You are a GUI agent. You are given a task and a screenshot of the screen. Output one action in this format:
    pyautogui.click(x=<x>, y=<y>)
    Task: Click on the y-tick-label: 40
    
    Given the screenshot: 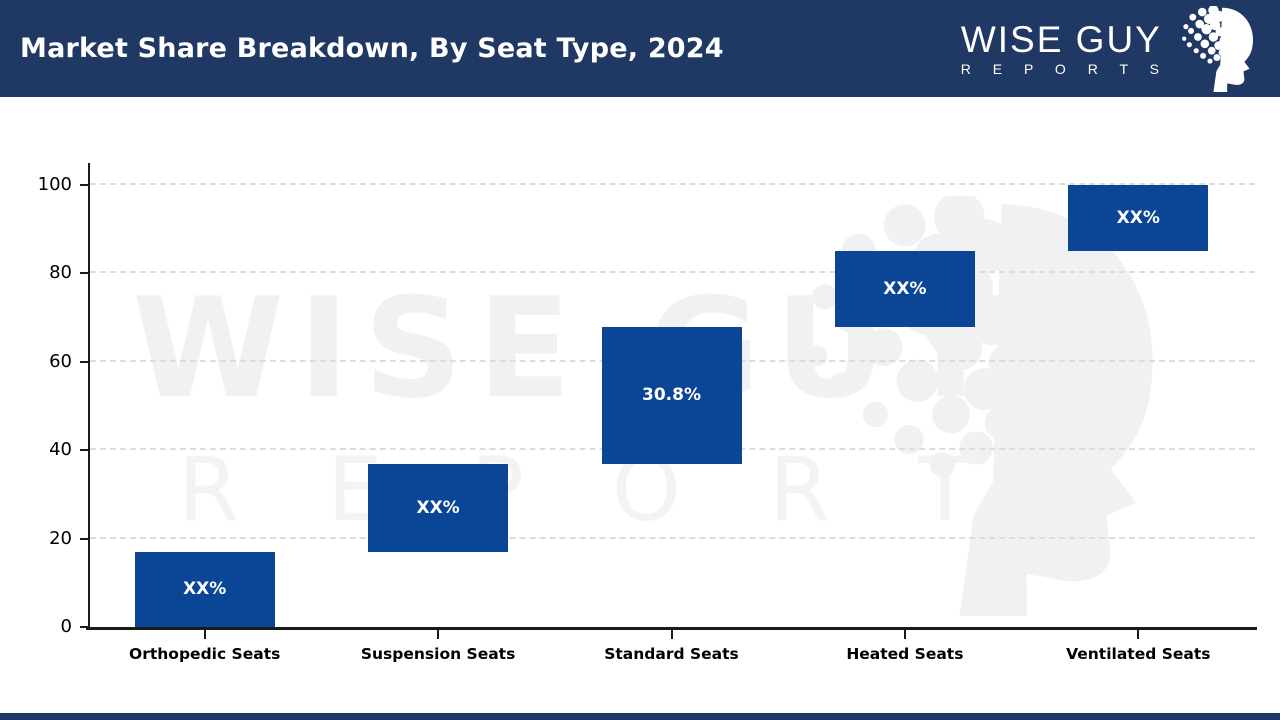 What is the action you would take?
    pyautogui.click(x=60, y=450)
    